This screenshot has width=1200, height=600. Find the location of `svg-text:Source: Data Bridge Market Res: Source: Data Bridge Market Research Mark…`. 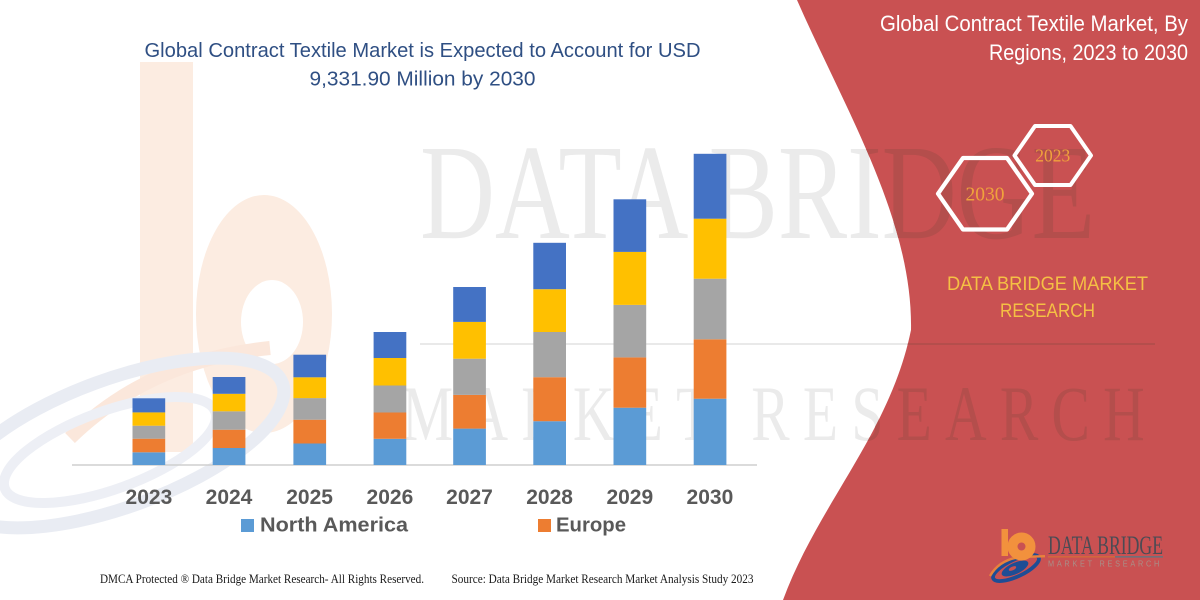

svg-text:Source: Data Bridge Market Res: Source: Data Bridge Market Research Mark… is located at coordinates (603, 579).